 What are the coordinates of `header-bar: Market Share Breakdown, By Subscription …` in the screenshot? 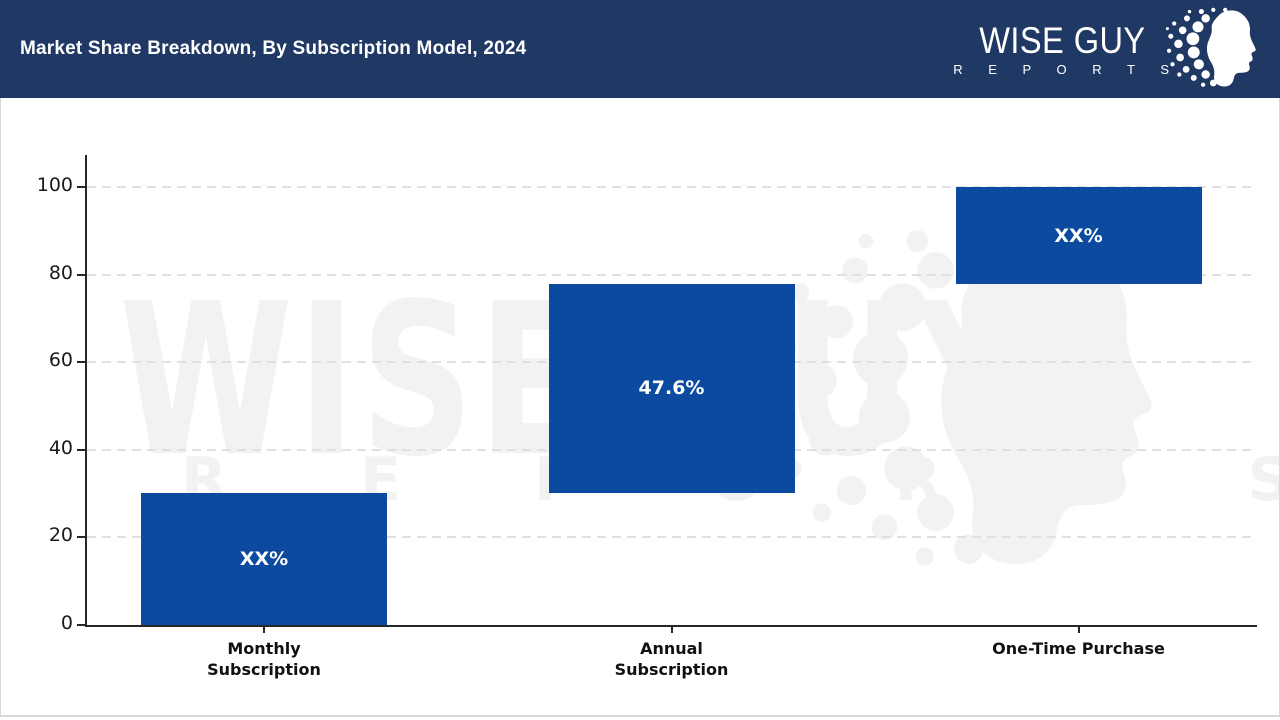 It's located at (640, 49).